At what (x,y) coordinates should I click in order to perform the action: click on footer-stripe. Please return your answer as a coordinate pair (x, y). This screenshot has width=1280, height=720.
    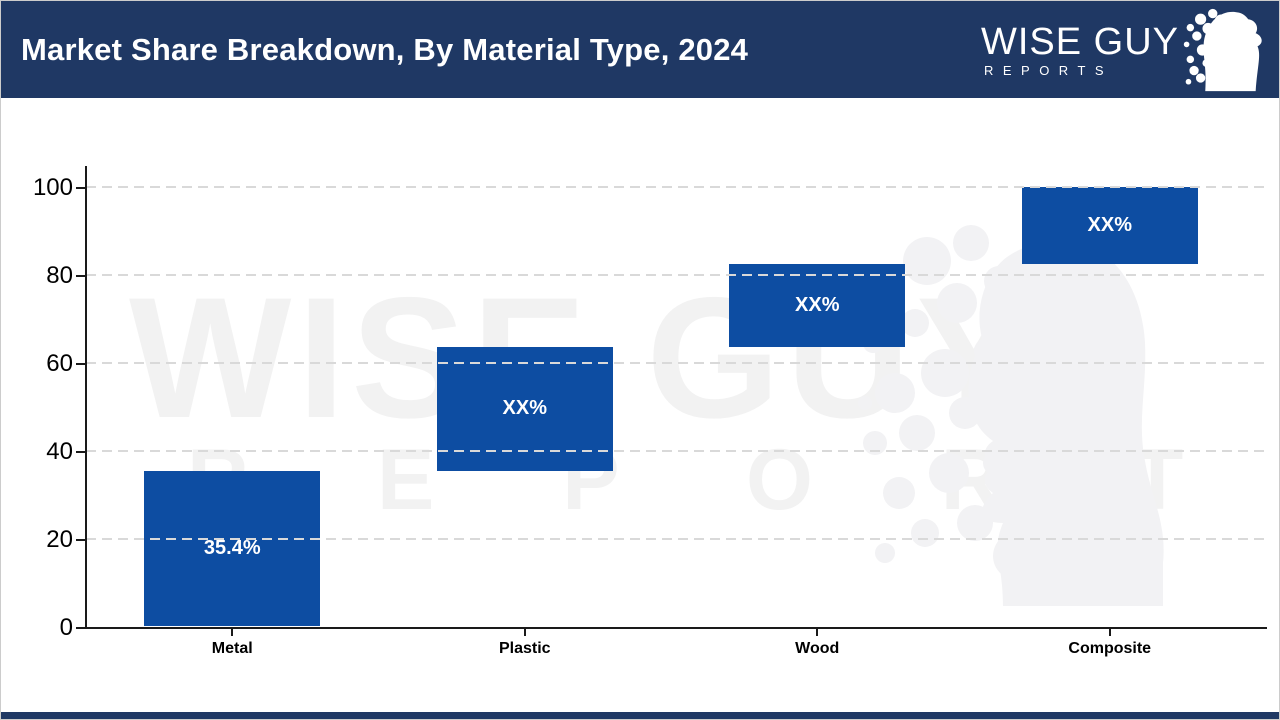
    Looking at the image, I should click on (640, 715).